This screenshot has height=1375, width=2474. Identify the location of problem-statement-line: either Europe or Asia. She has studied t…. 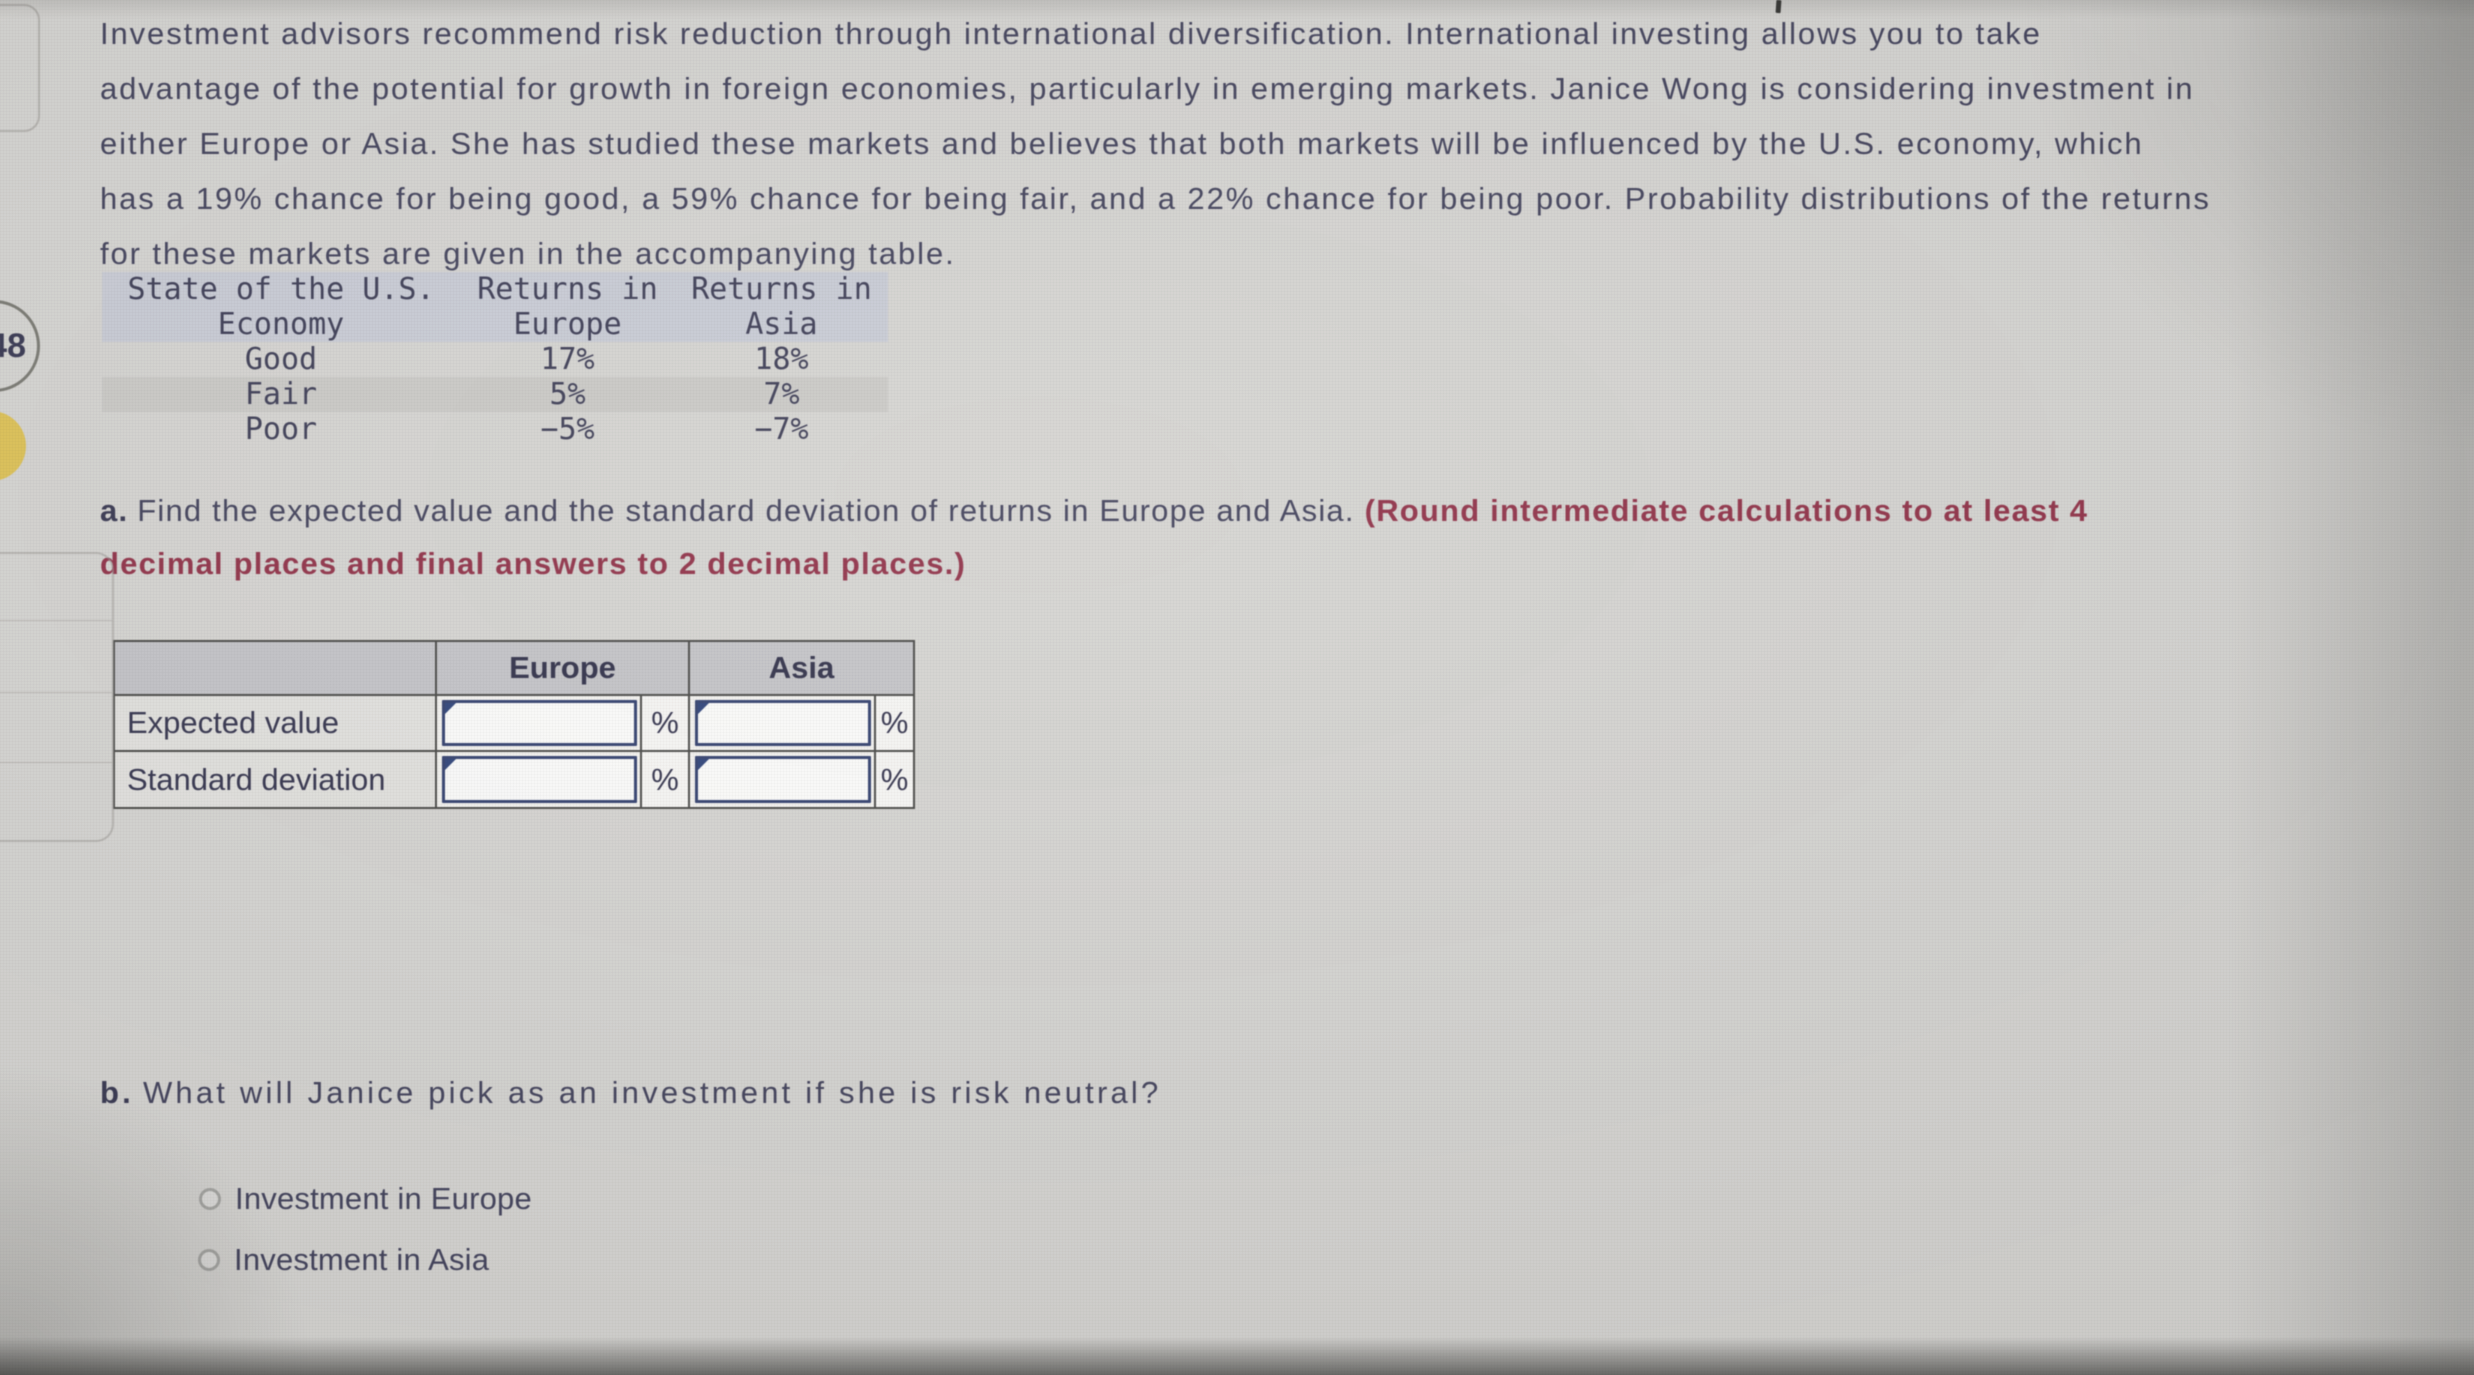
(1122, 143).